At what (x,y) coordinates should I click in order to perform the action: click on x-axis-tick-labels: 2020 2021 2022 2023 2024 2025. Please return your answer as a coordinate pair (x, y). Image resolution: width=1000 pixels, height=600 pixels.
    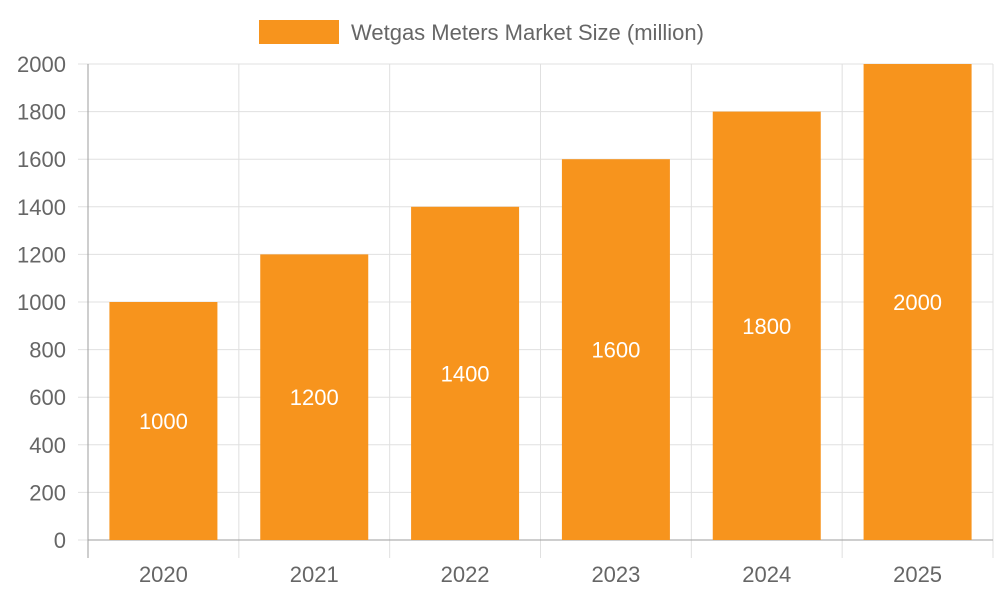
    Looking at the image, I should click on (540, 574).